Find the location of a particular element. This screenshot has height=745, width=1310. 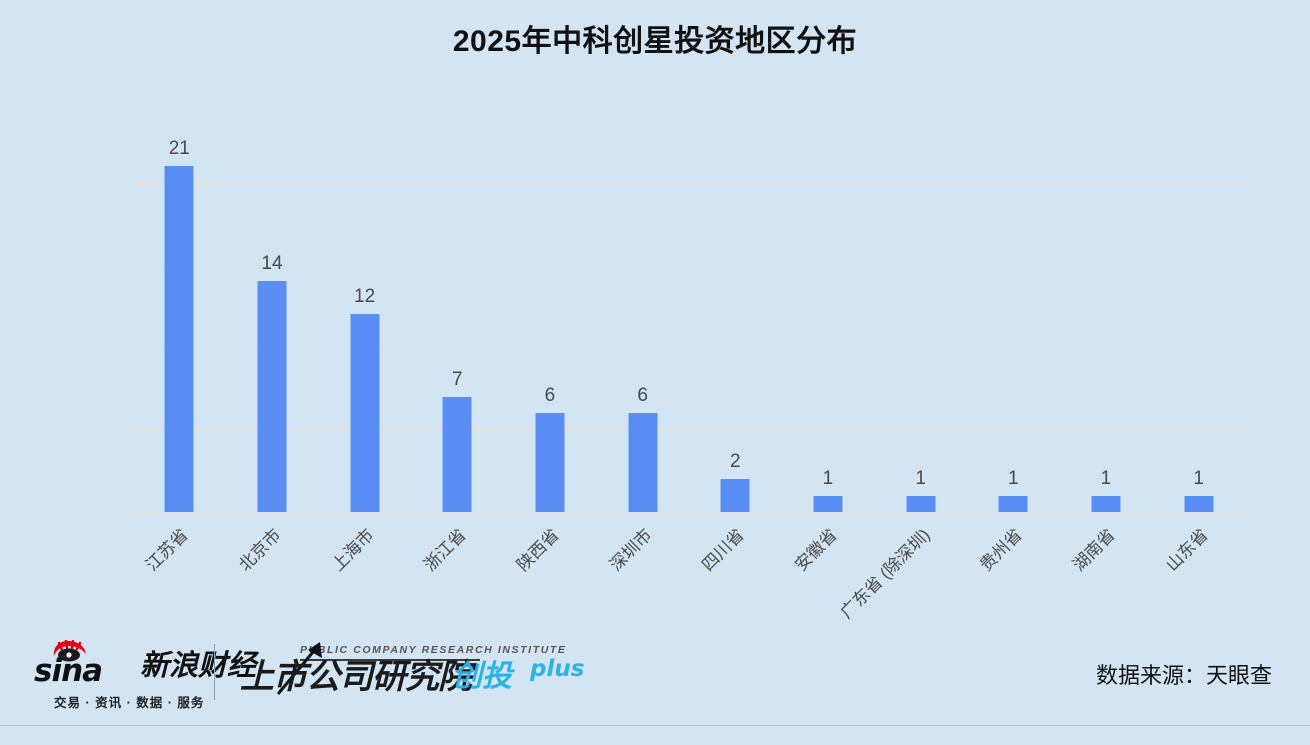

subbrand-chinese: 创投 is located at coordinates (482, 676).